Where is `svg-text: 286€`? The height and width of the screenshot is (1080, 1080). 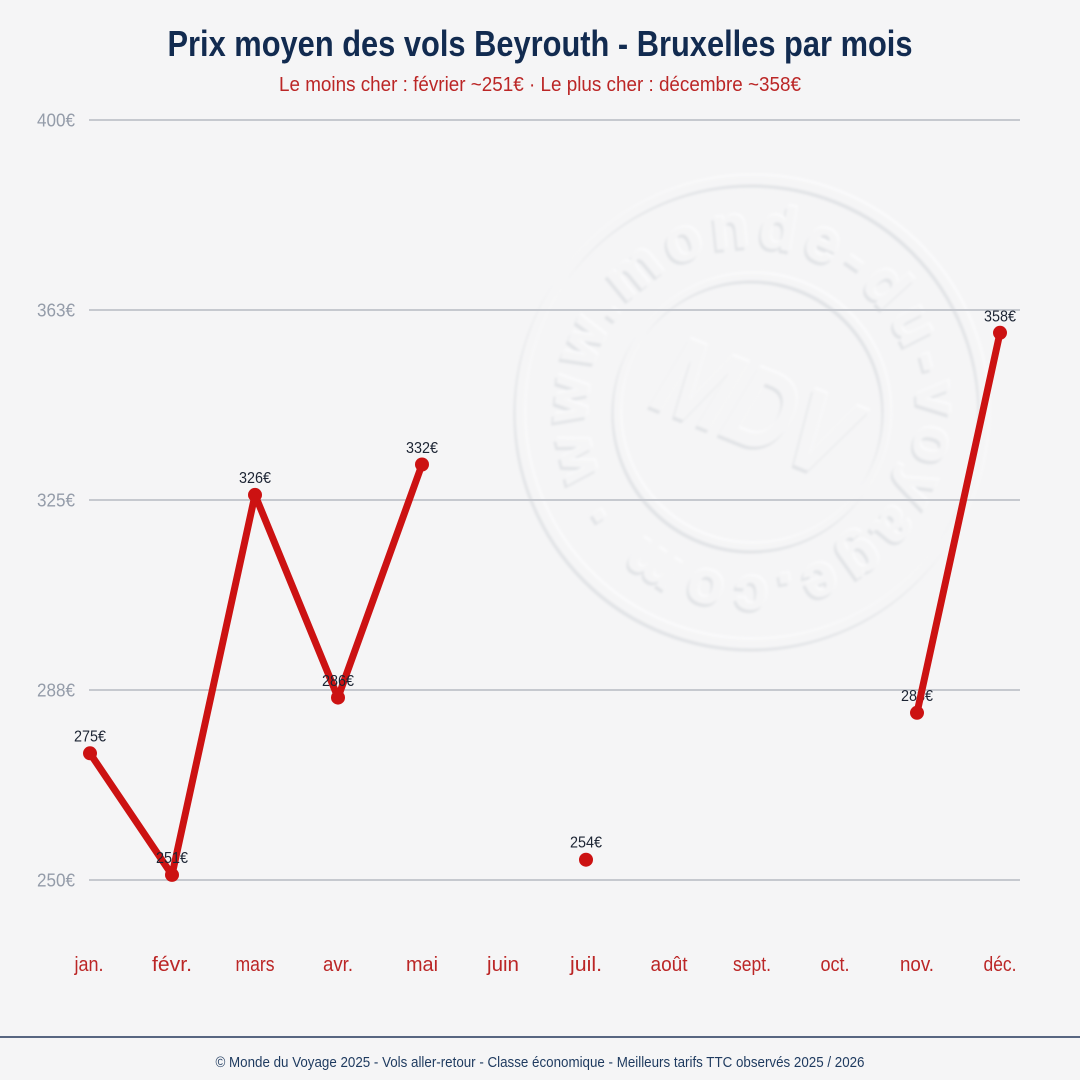
svg-text: 286€ is located at coordinates (338, 681).